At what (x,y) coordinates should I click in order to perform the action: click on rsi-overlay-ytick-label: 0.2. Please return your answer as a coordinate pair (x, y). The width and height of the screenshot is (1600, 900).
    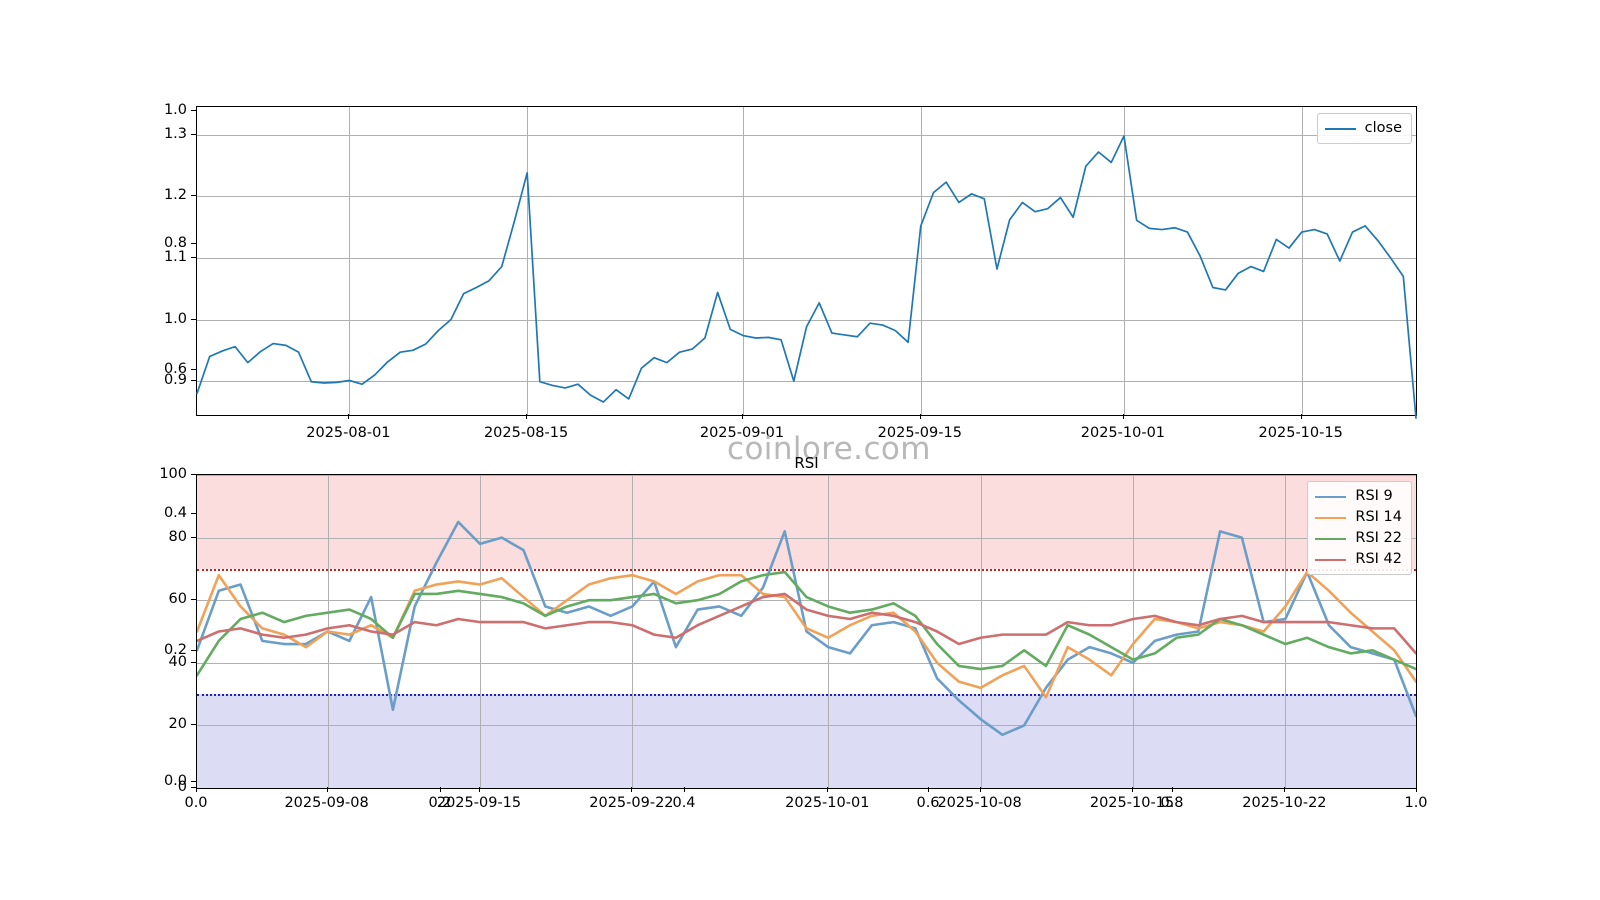
    Looking at the image, I should click on (175, 650).